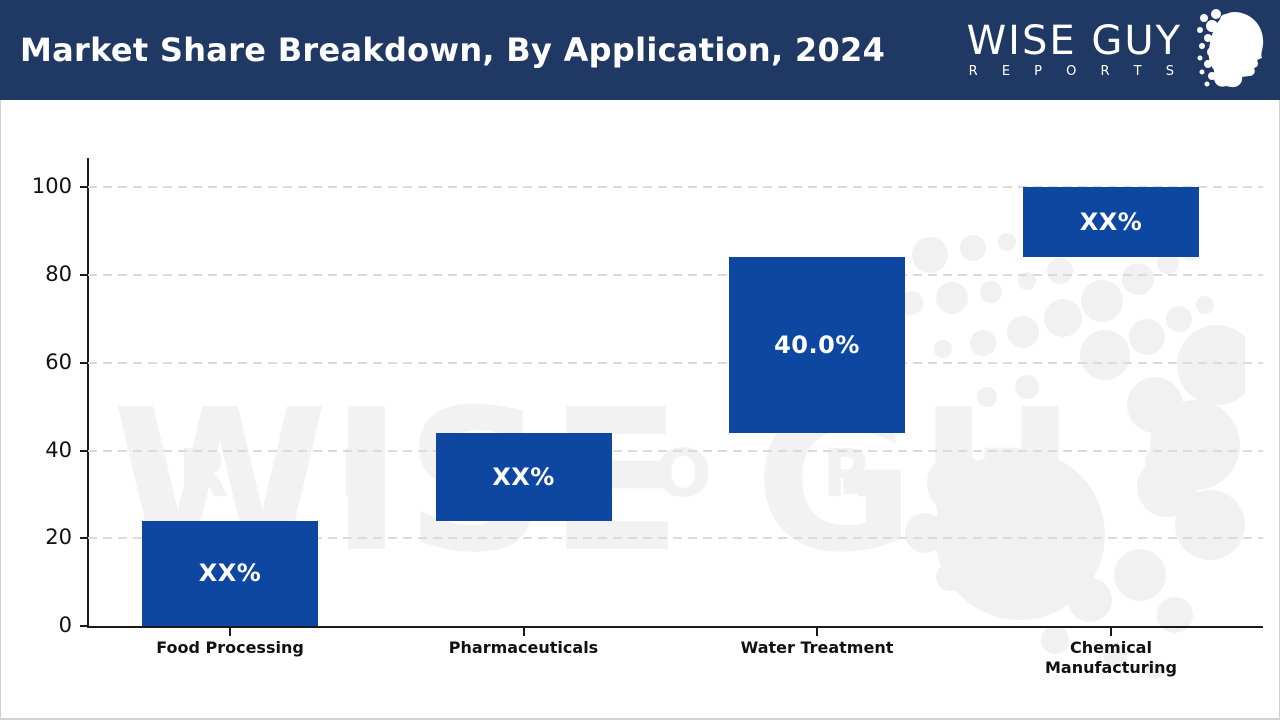 Image resolution: width=1280 pixels, height=720 pixels. Describe the element at coordinates (1074, 41) in the screenshot. I see `logo-name: WISE GUY` at that location.